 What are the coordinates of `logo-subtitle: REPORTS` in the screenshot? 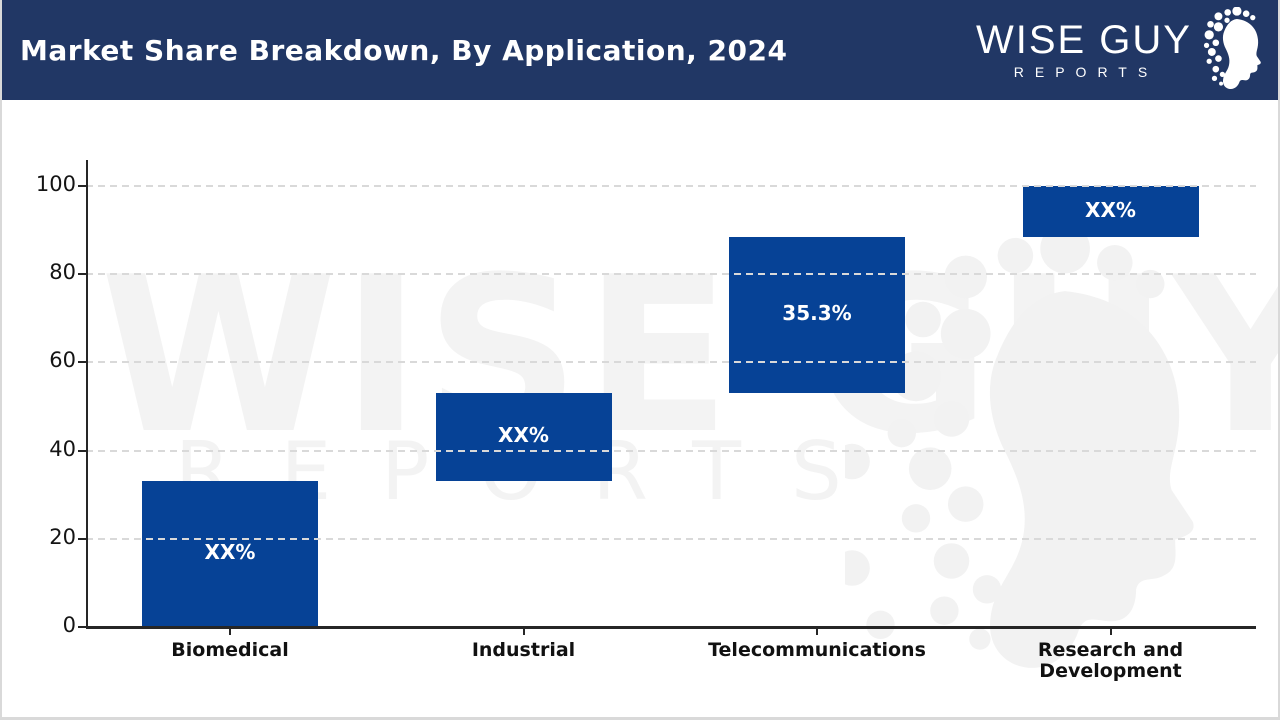 It's located at (1086, 72).